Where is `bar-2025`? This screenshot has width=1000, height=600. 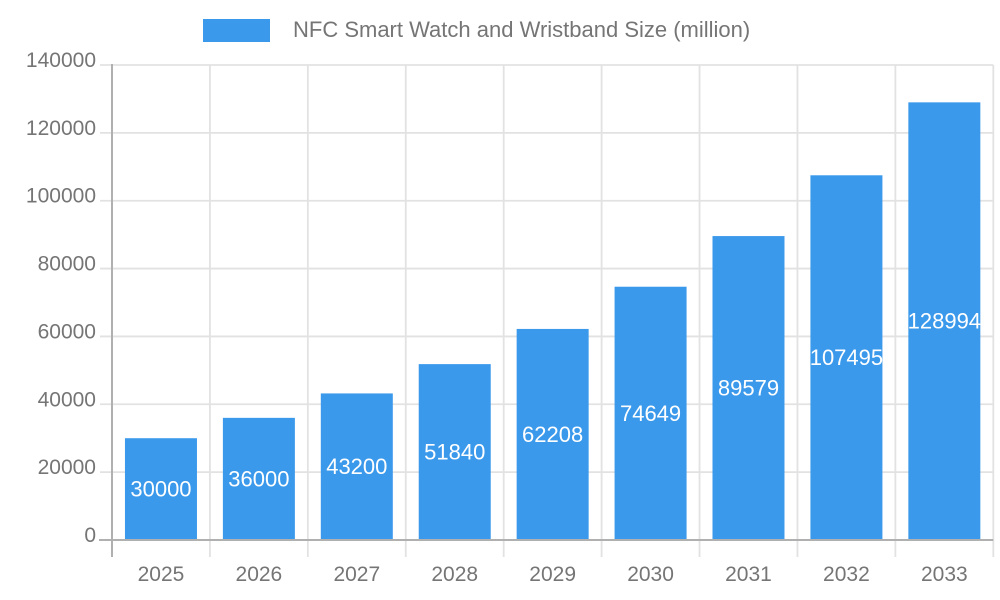 bar-2025 is located at coordinates (160, 489).